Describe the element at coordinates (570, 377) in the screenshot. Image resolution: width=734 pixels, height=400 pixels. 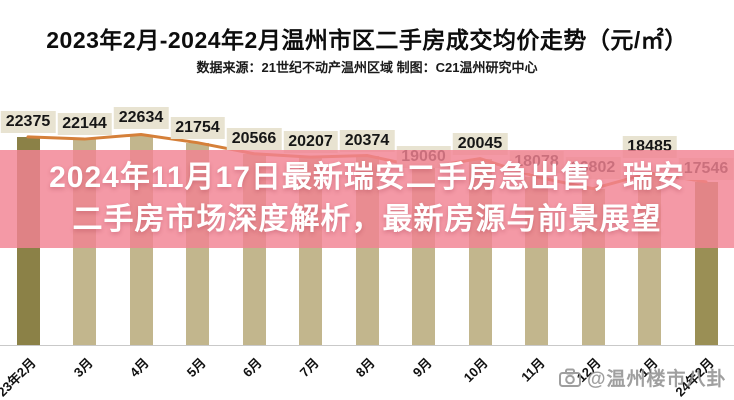
I see `camera-icon` at that location.